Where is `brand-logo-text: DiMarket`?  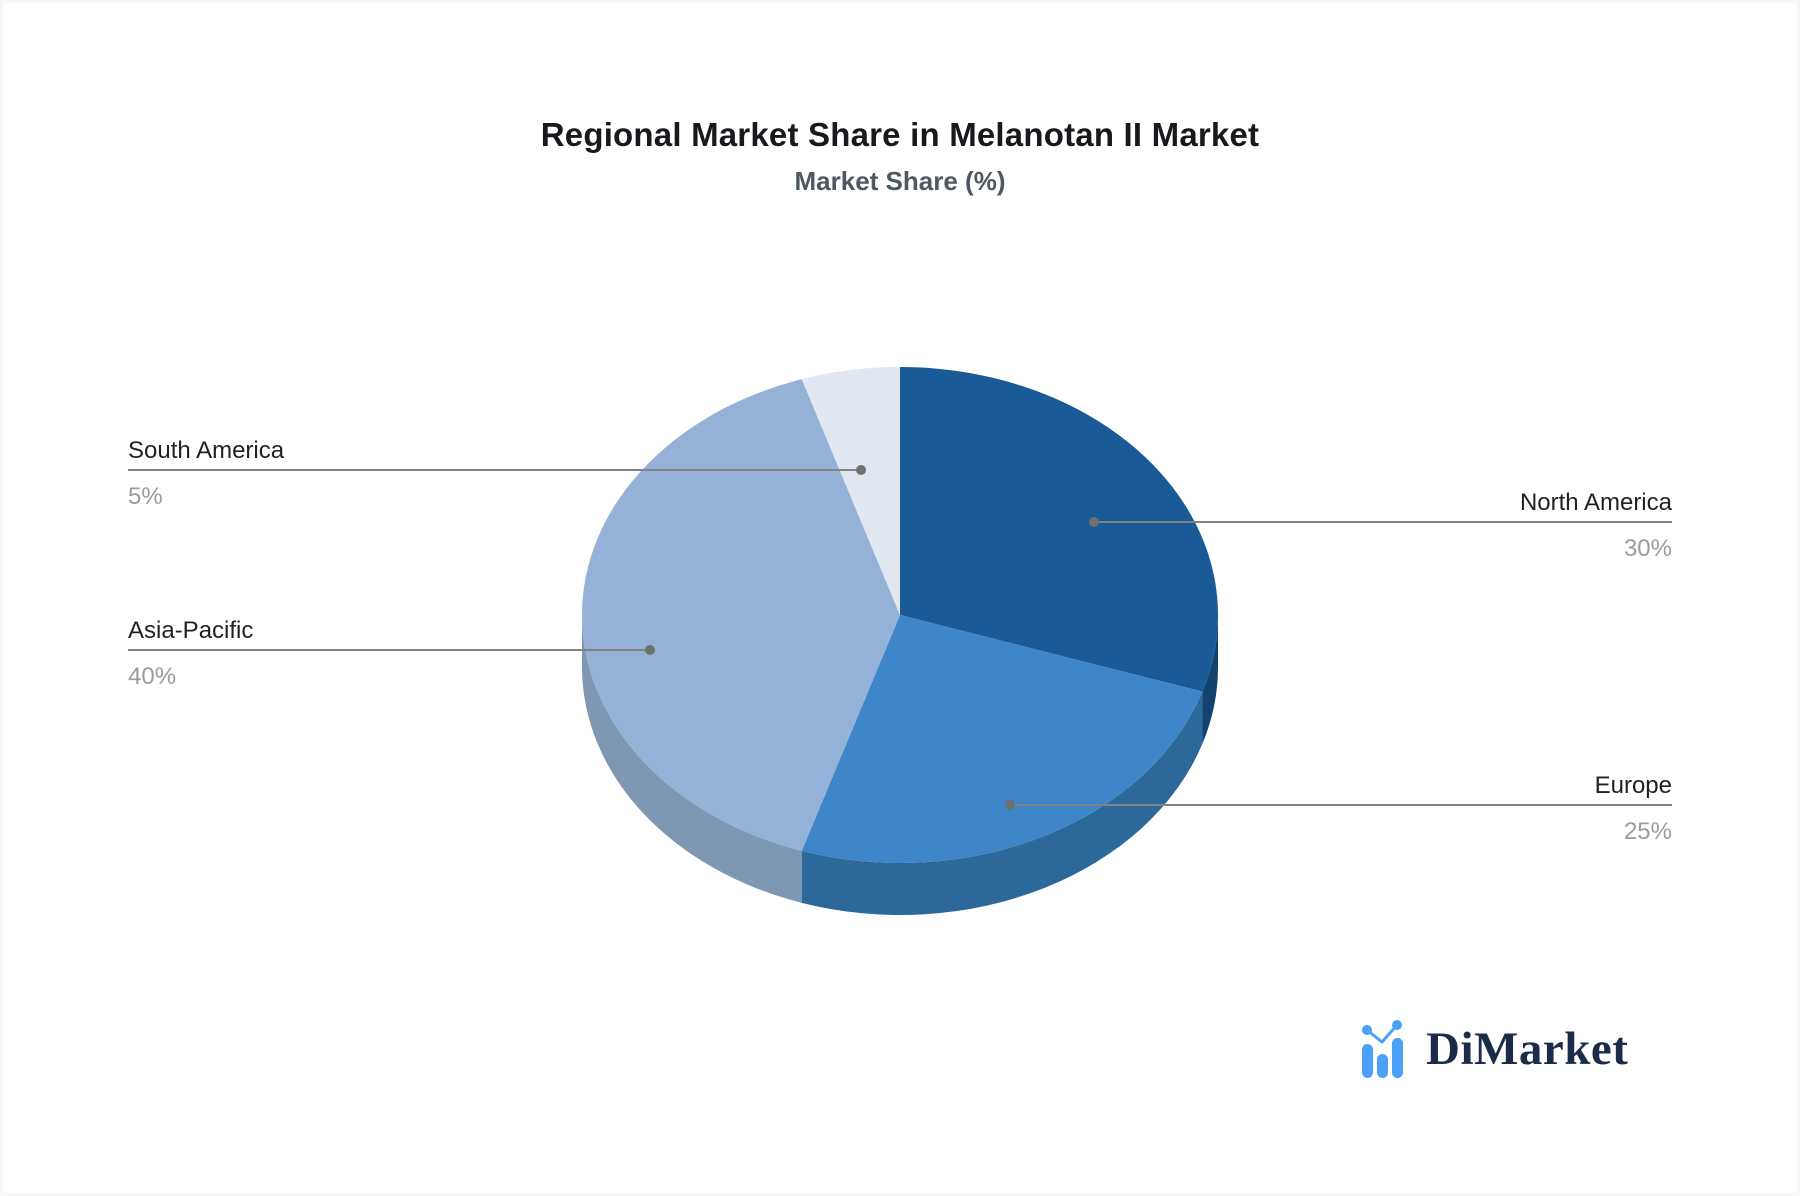
brand-logo-text: DiMarket is located at coordinates (1527, 1049).